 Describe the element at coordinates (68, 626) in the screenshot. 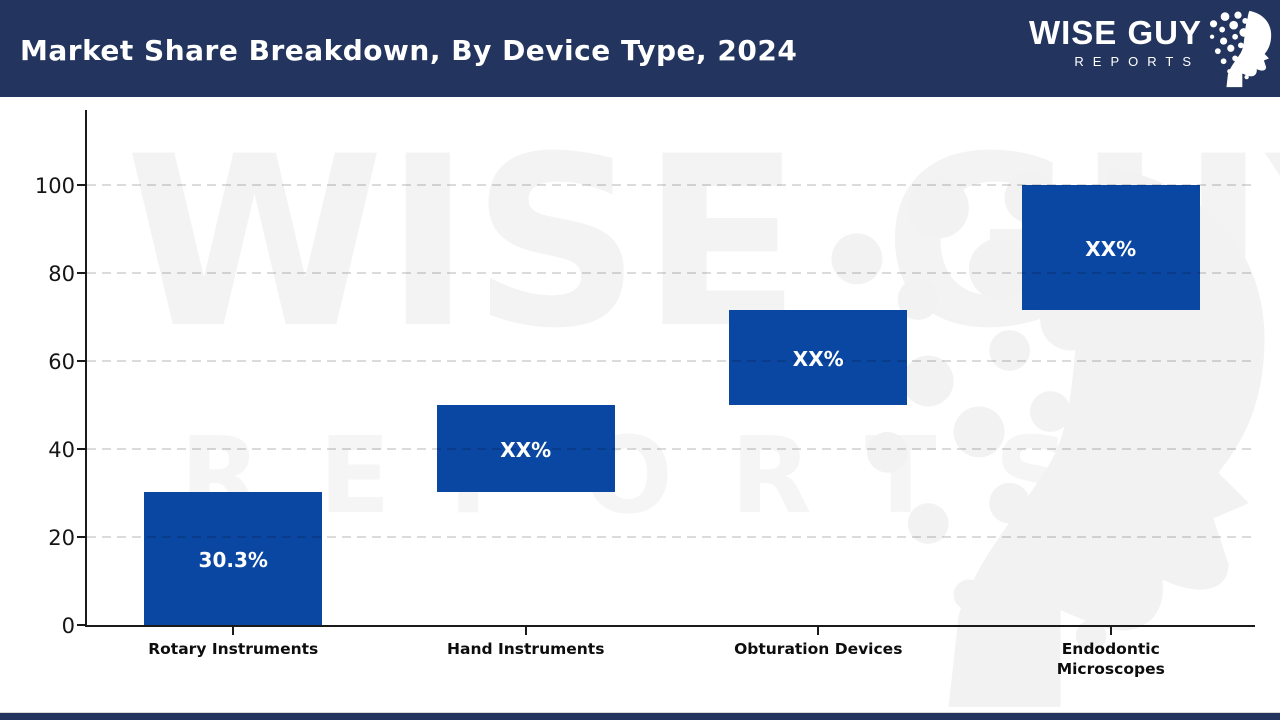

I see `y-tick-label: 0` at that location.